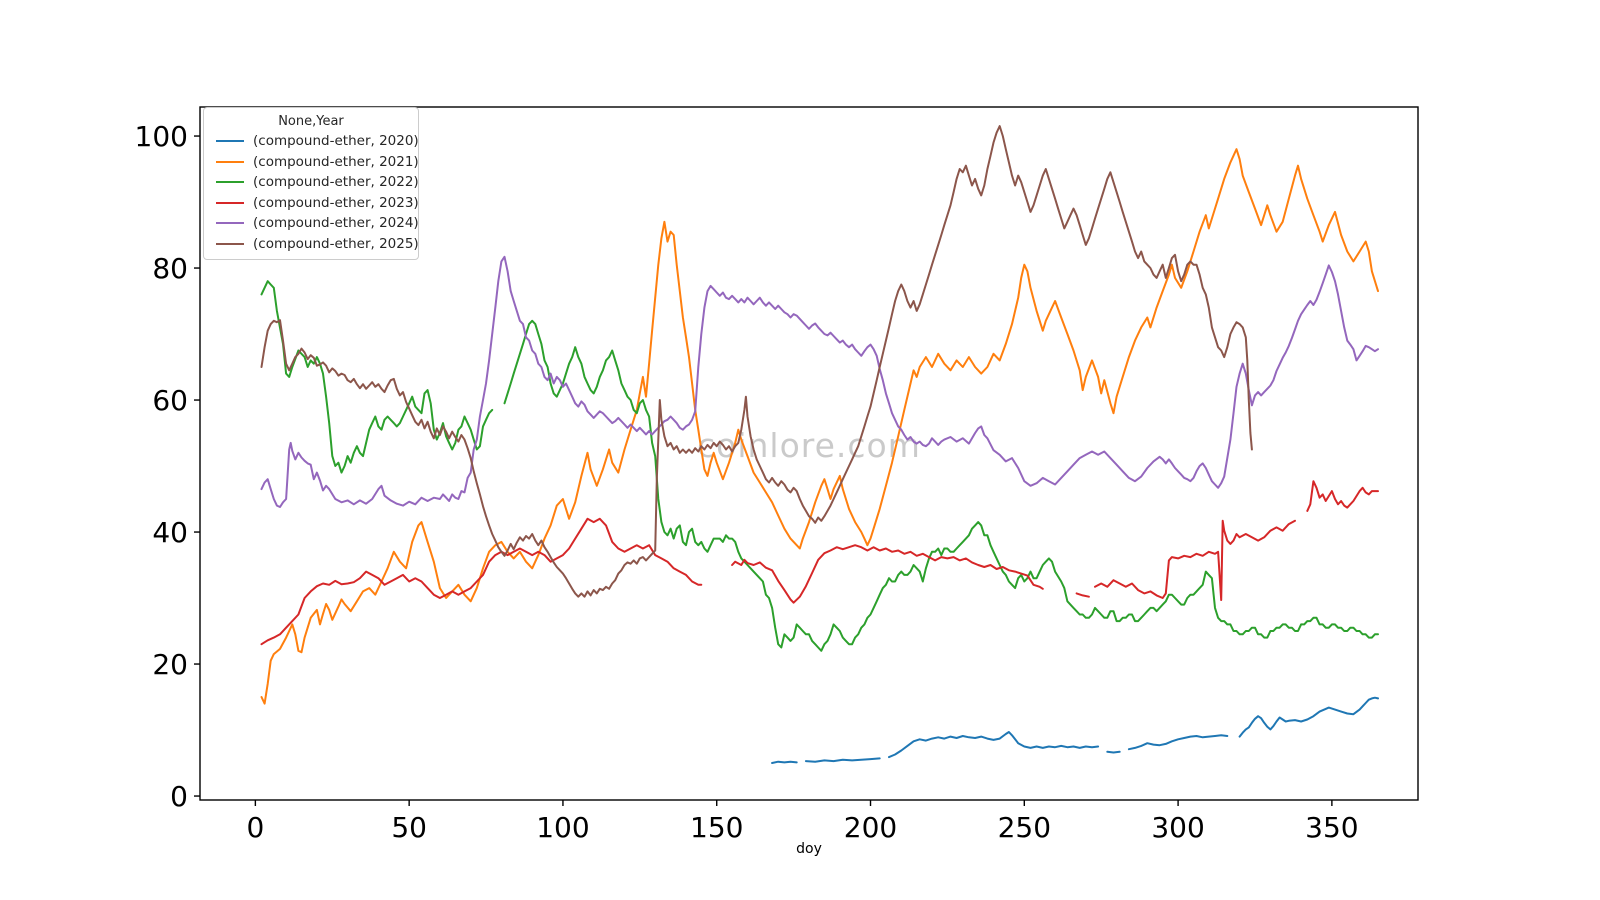 Image resolution: width=1600 pixels, height=900 pixels. Describe the element at coordinates (1331, 827) in the screenshot. I see `x-tick-label: 350` at that location.